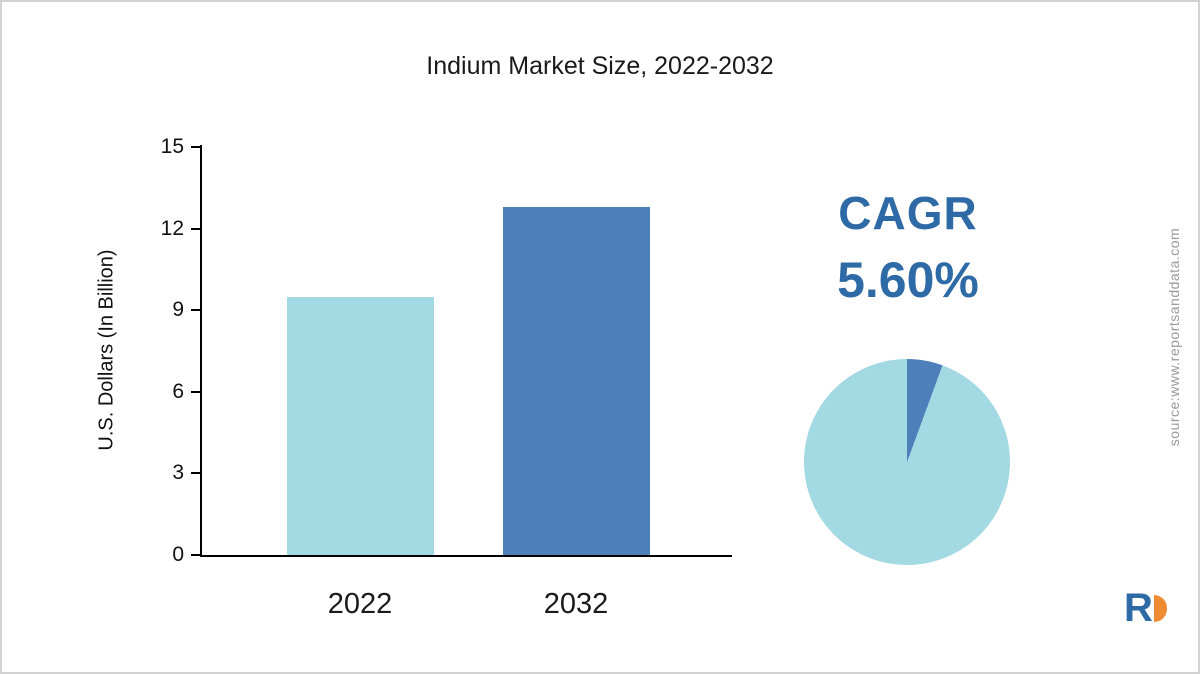 The image size is (1200, 674). What do you see at coordinates (178, 310) in the screenshot?
I see `y-tick-label: 9` at bounding box center [178, 310].